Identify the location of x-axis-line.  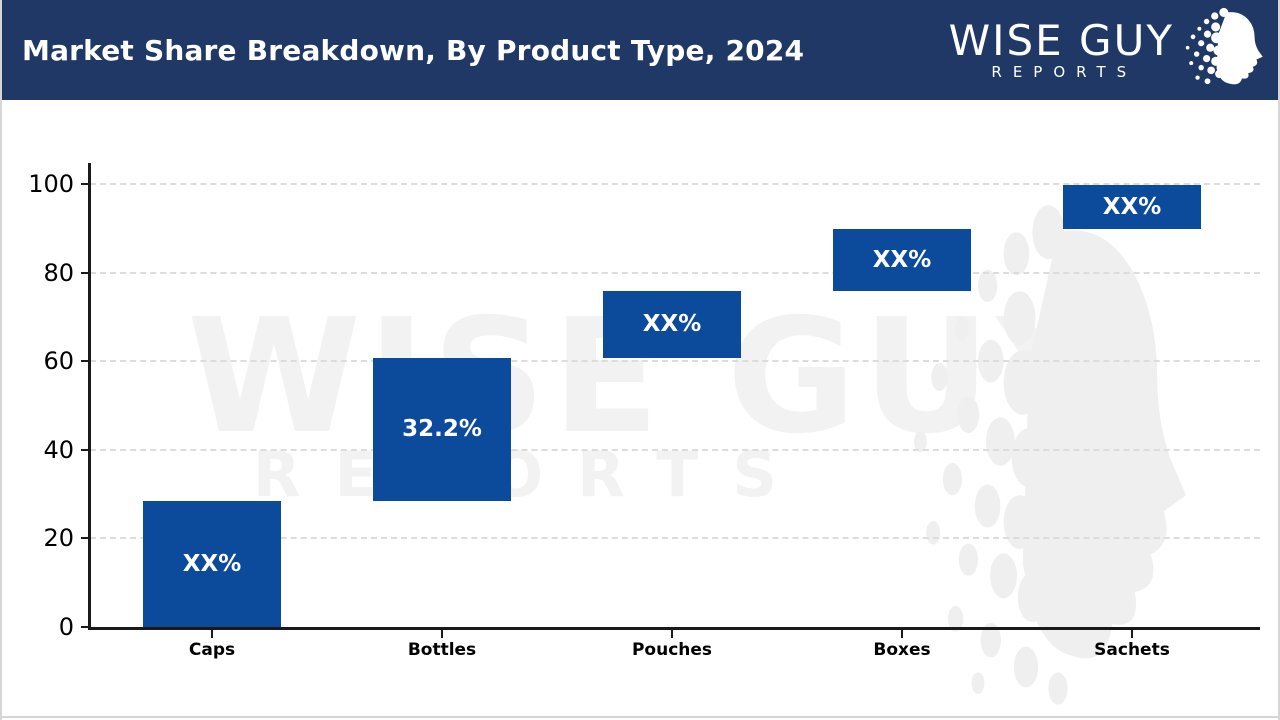
(674, 628).